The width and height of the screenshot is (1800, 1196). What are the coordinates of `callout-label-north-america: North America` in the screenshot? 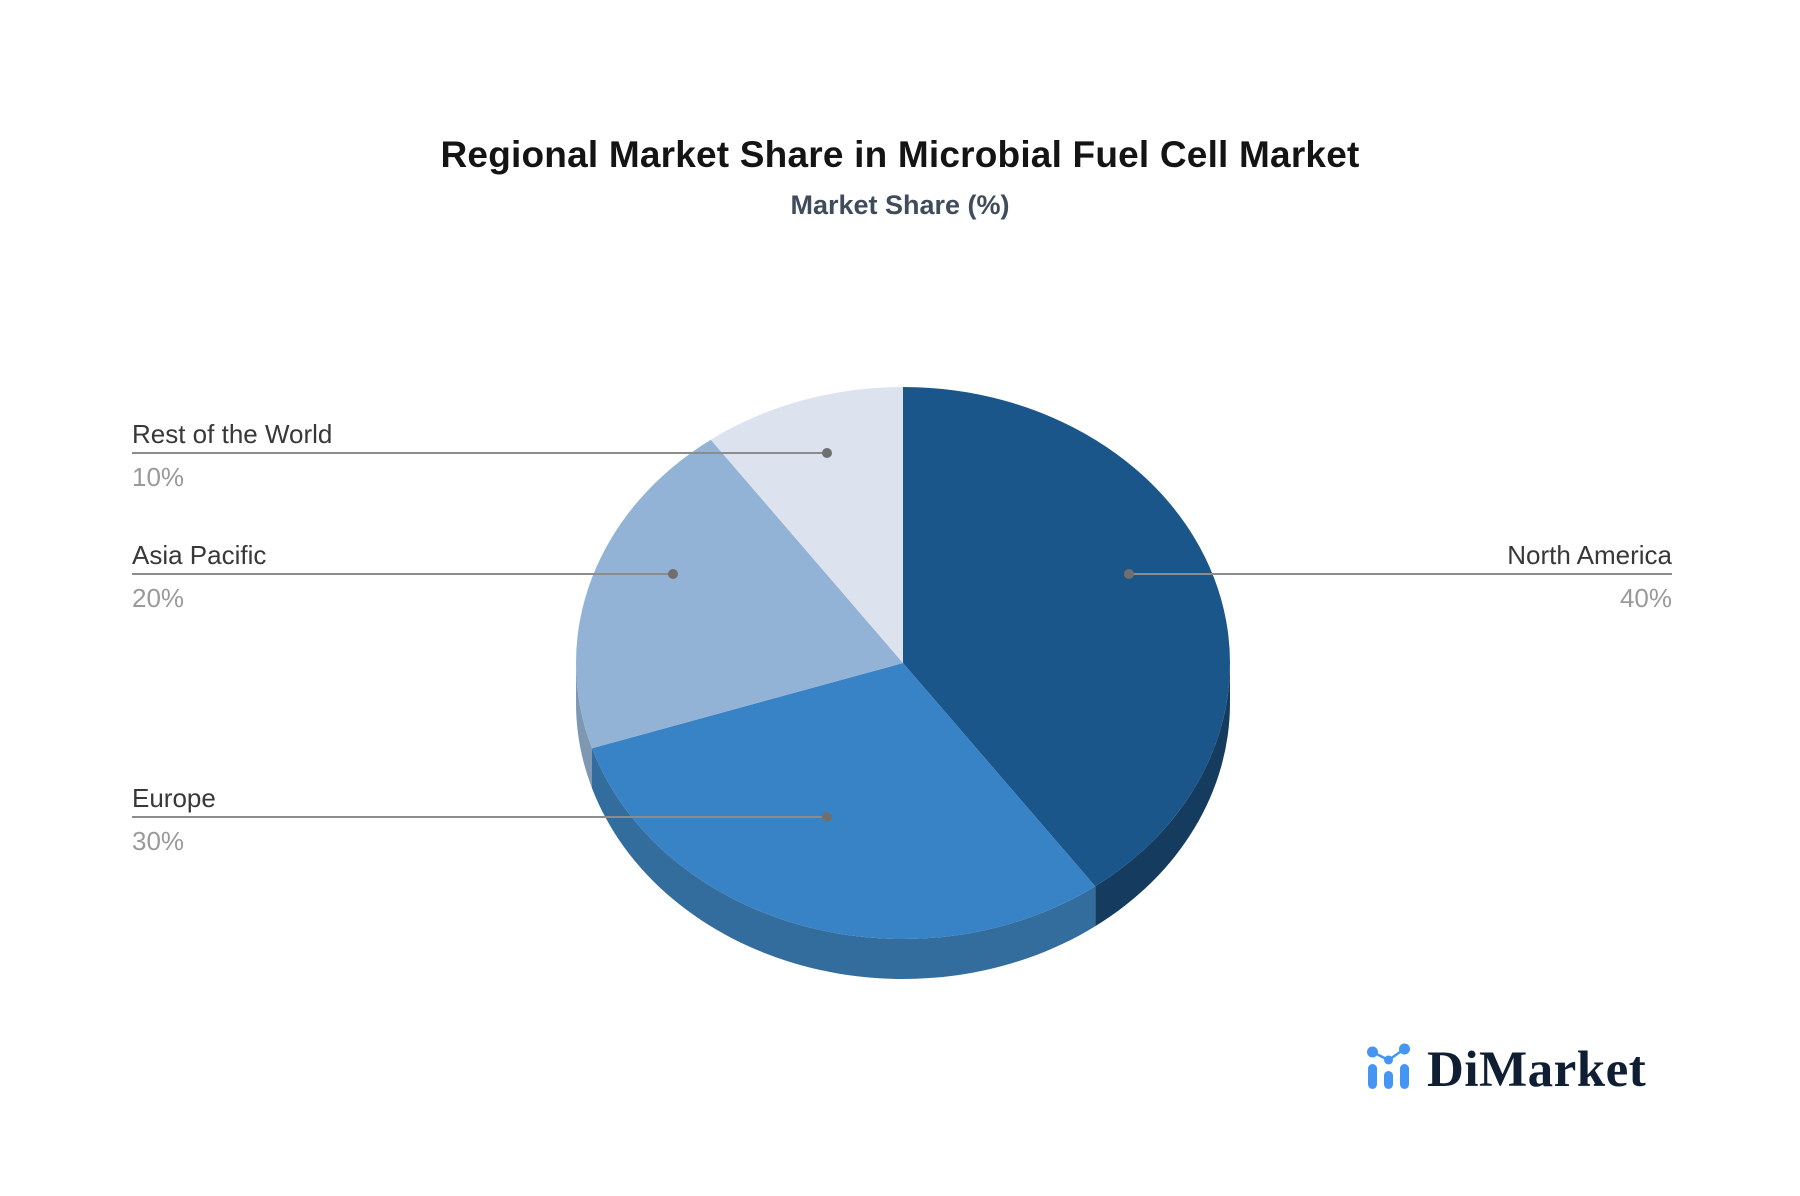 It's located at (1589, 555).